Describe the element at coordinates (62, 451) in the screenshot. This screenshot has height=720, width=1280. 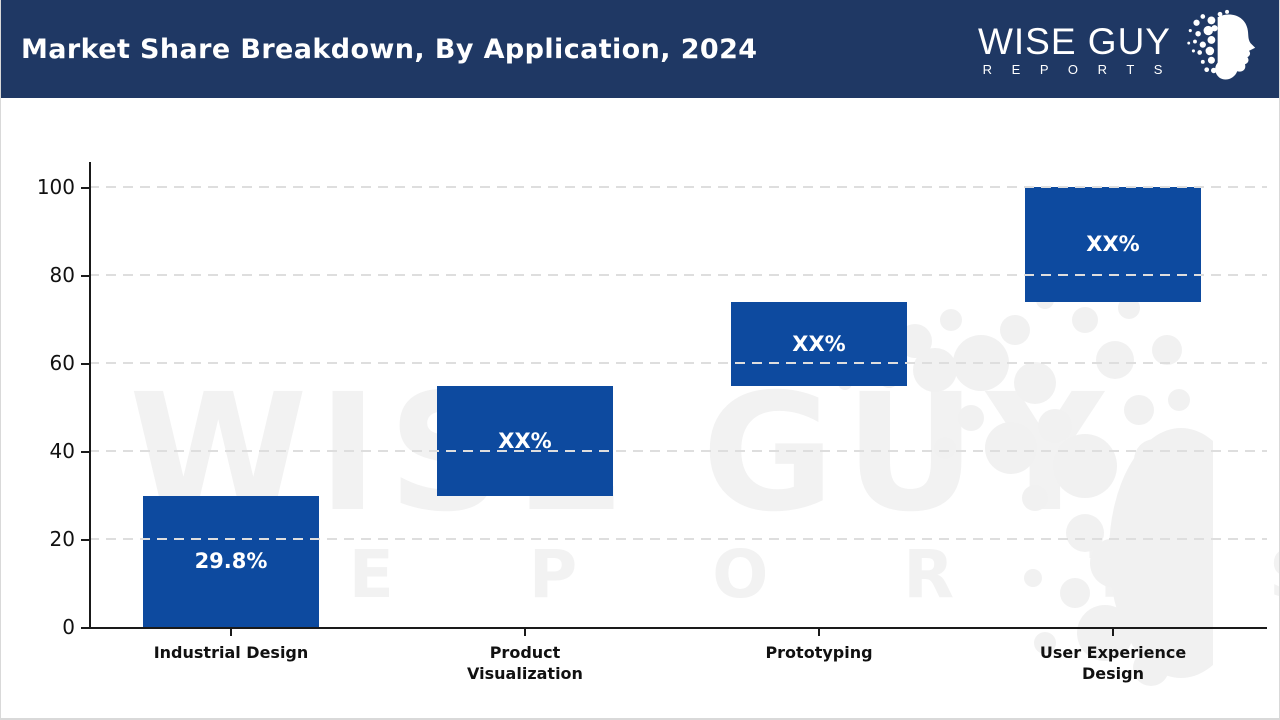
I see `y-tick-label: 40` at that location.